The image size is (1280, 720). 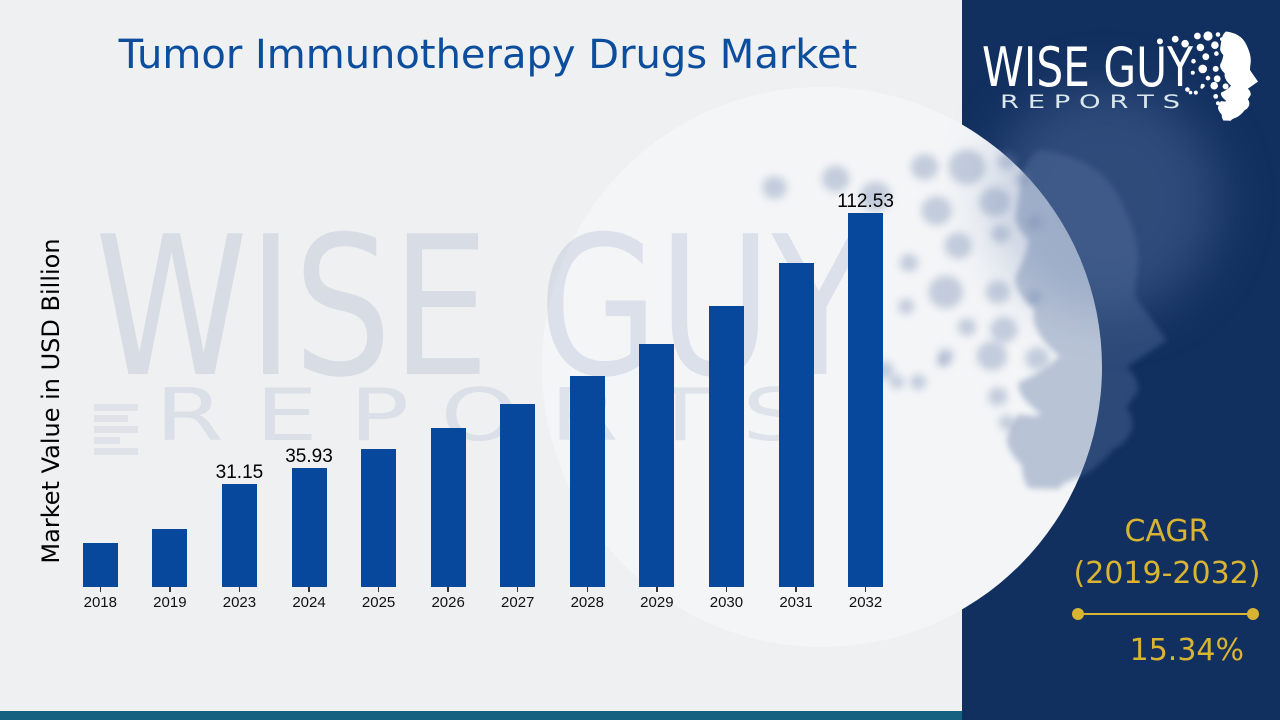 What do you see at coordinates (481, 715) in the screenshot?
I see `bottom-strip` at bounding box center [481, 715].